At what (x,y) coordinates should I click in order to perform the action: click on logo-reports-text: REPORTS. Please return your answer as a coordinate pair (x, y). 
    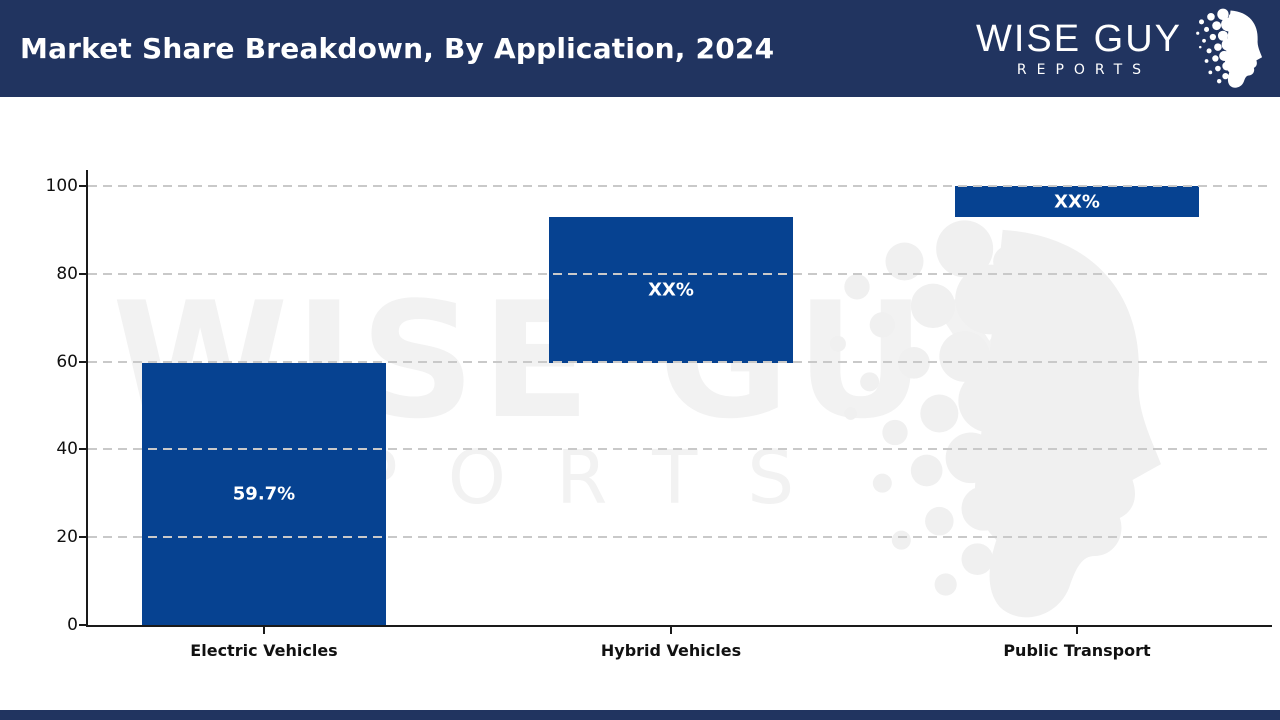
    Looking at the image, I should click on (1084, 70).